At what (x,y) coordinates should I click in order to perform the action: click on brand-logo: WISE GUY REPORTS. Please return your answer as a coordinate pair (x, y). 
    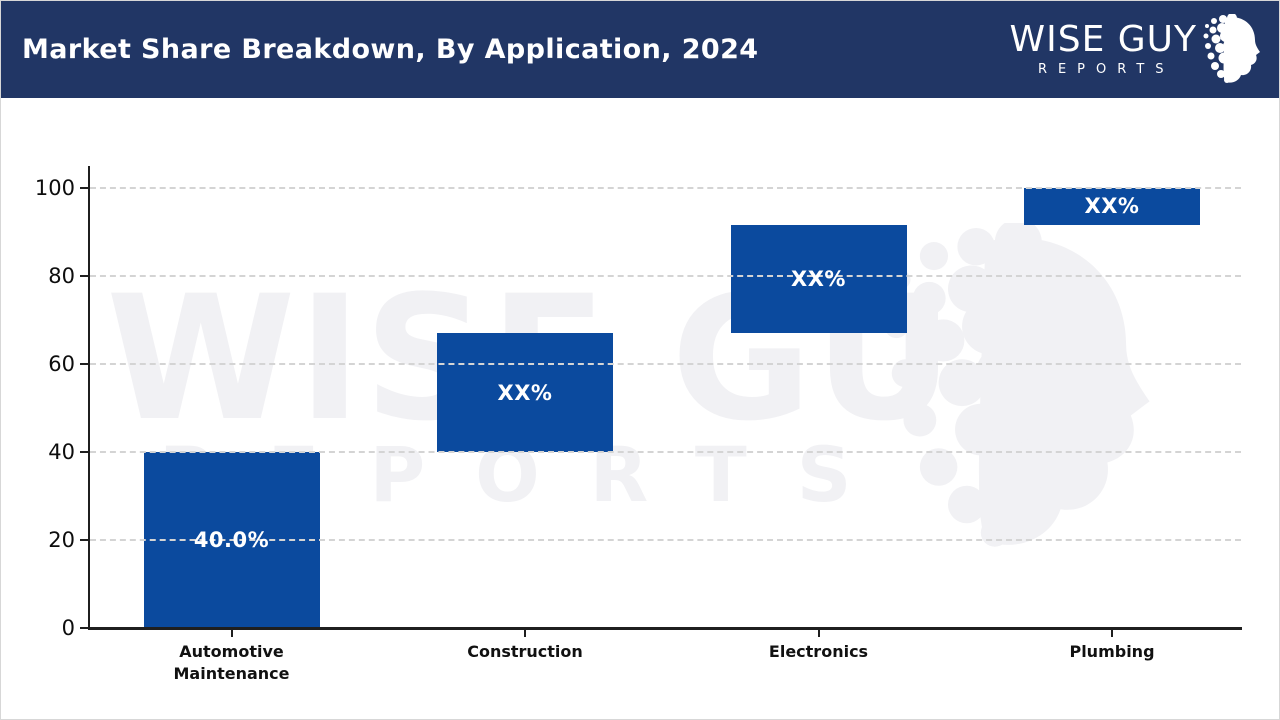
    Looking at the image, I should click on (1137, 49).